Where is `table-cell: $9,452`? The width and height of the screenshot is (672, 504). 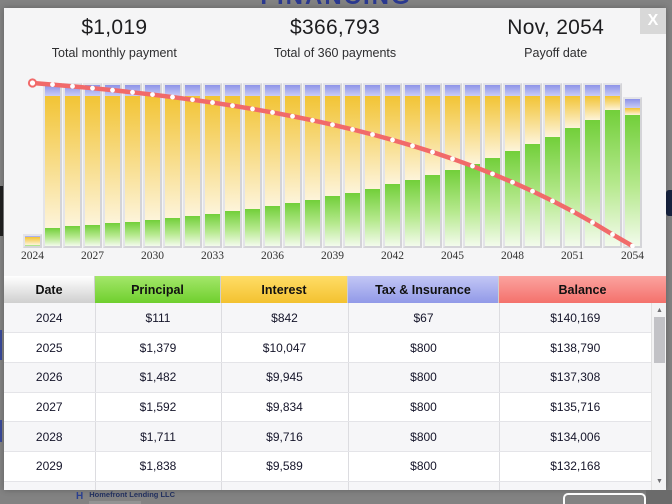 table-cell: $9,452 is located at coordinates (285, 485).